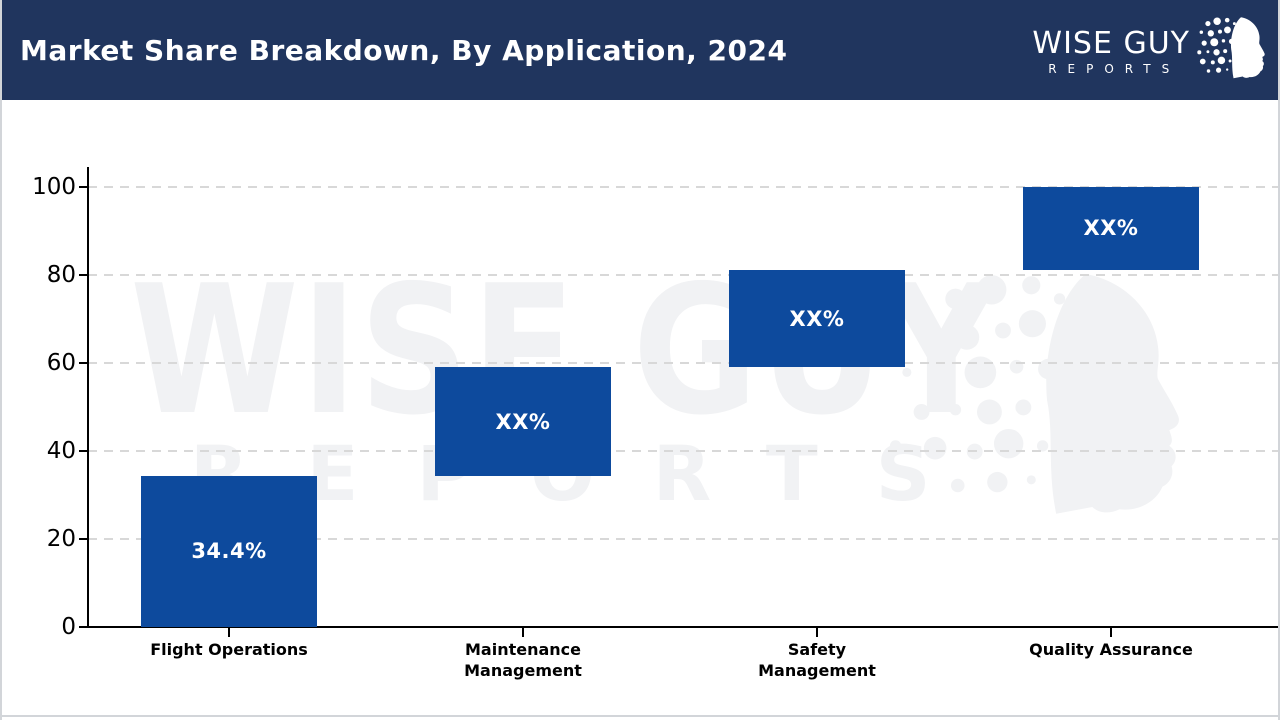 The height and width of the screenshot is (720, 1280). What do you see at coordinates (640, 716) in the screenshot?
I see `card-border-bottom` at bounding box center [640, 716].